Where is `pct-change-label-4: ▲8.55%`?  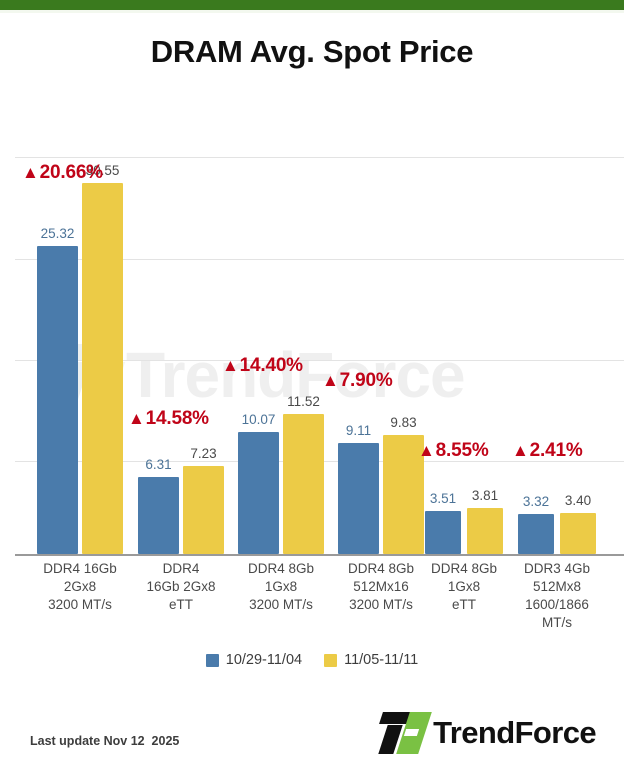
pct-change-label-4: ▲8.55% is located at coordinates (453, 451).